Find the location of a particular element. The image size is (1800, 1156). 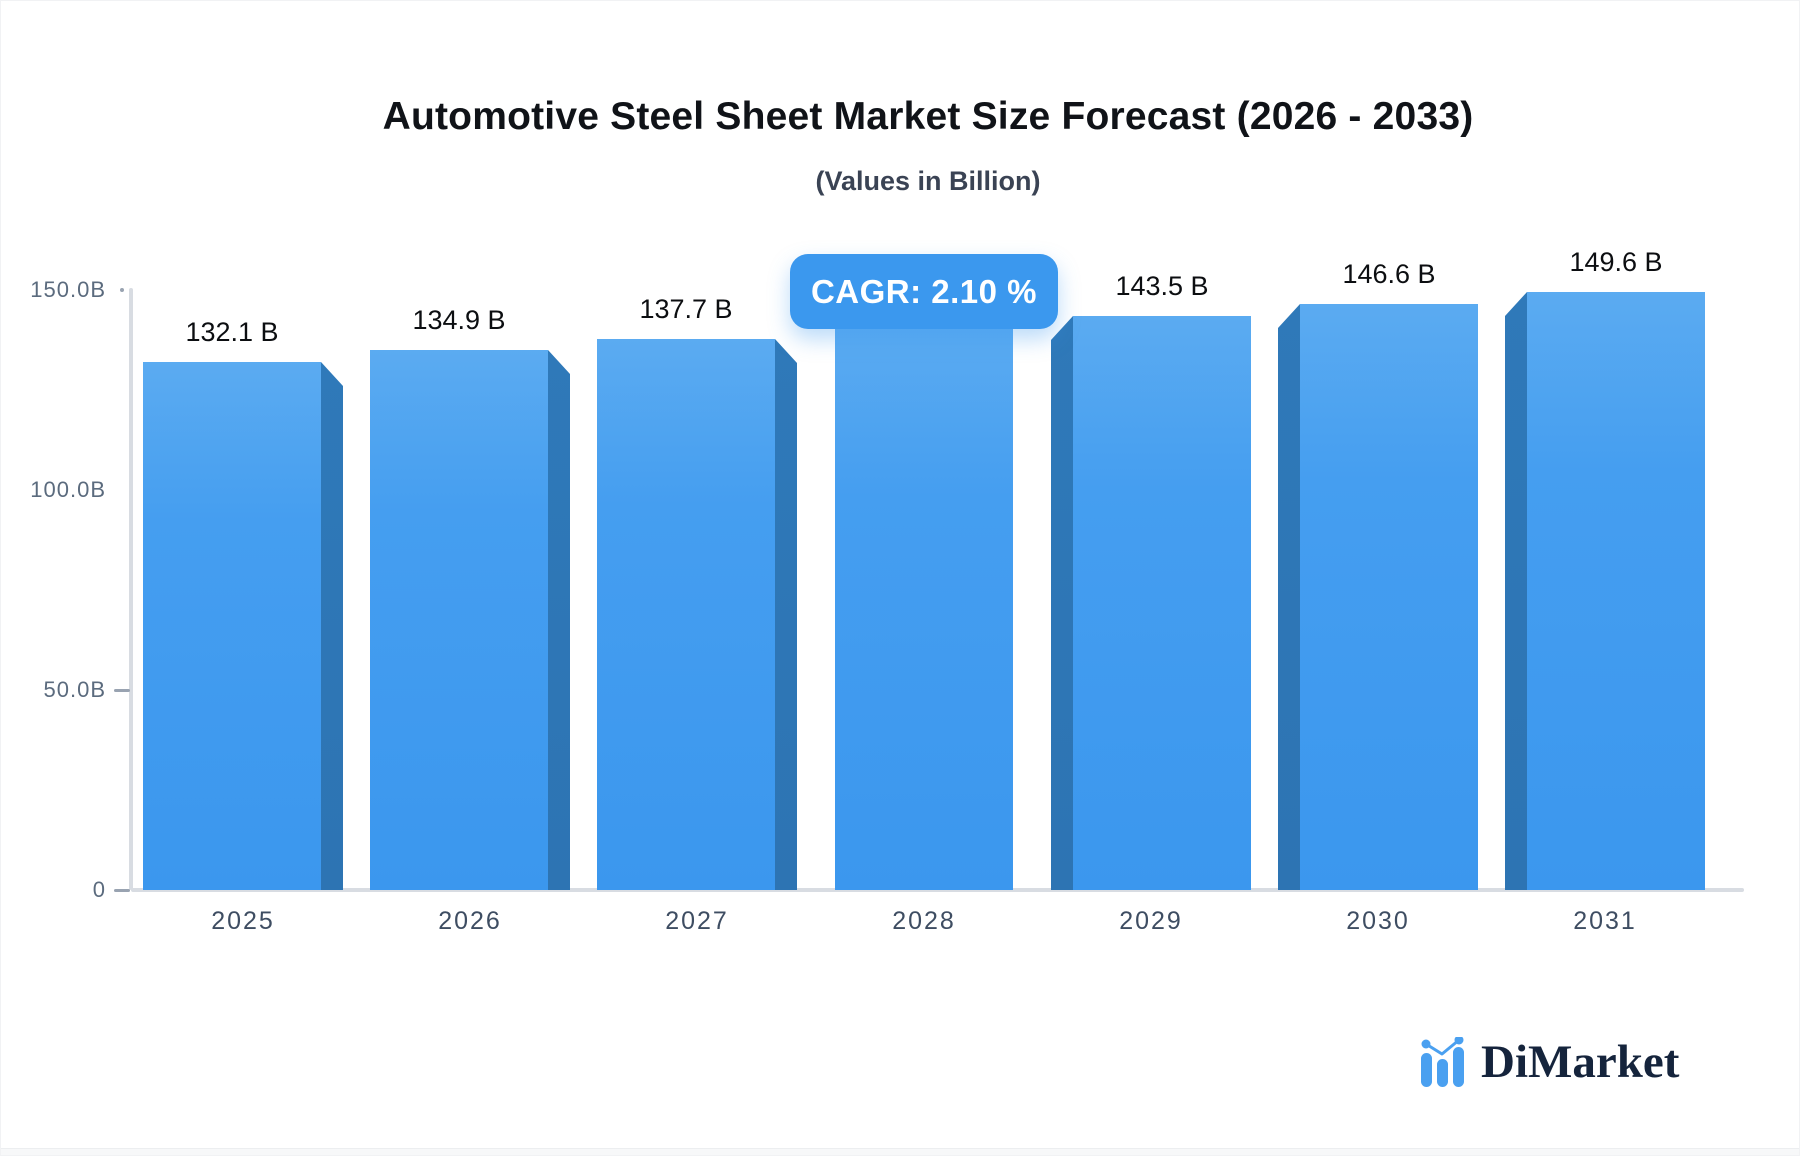

bar-front-face-2028 is located at coordinates (924, 609).